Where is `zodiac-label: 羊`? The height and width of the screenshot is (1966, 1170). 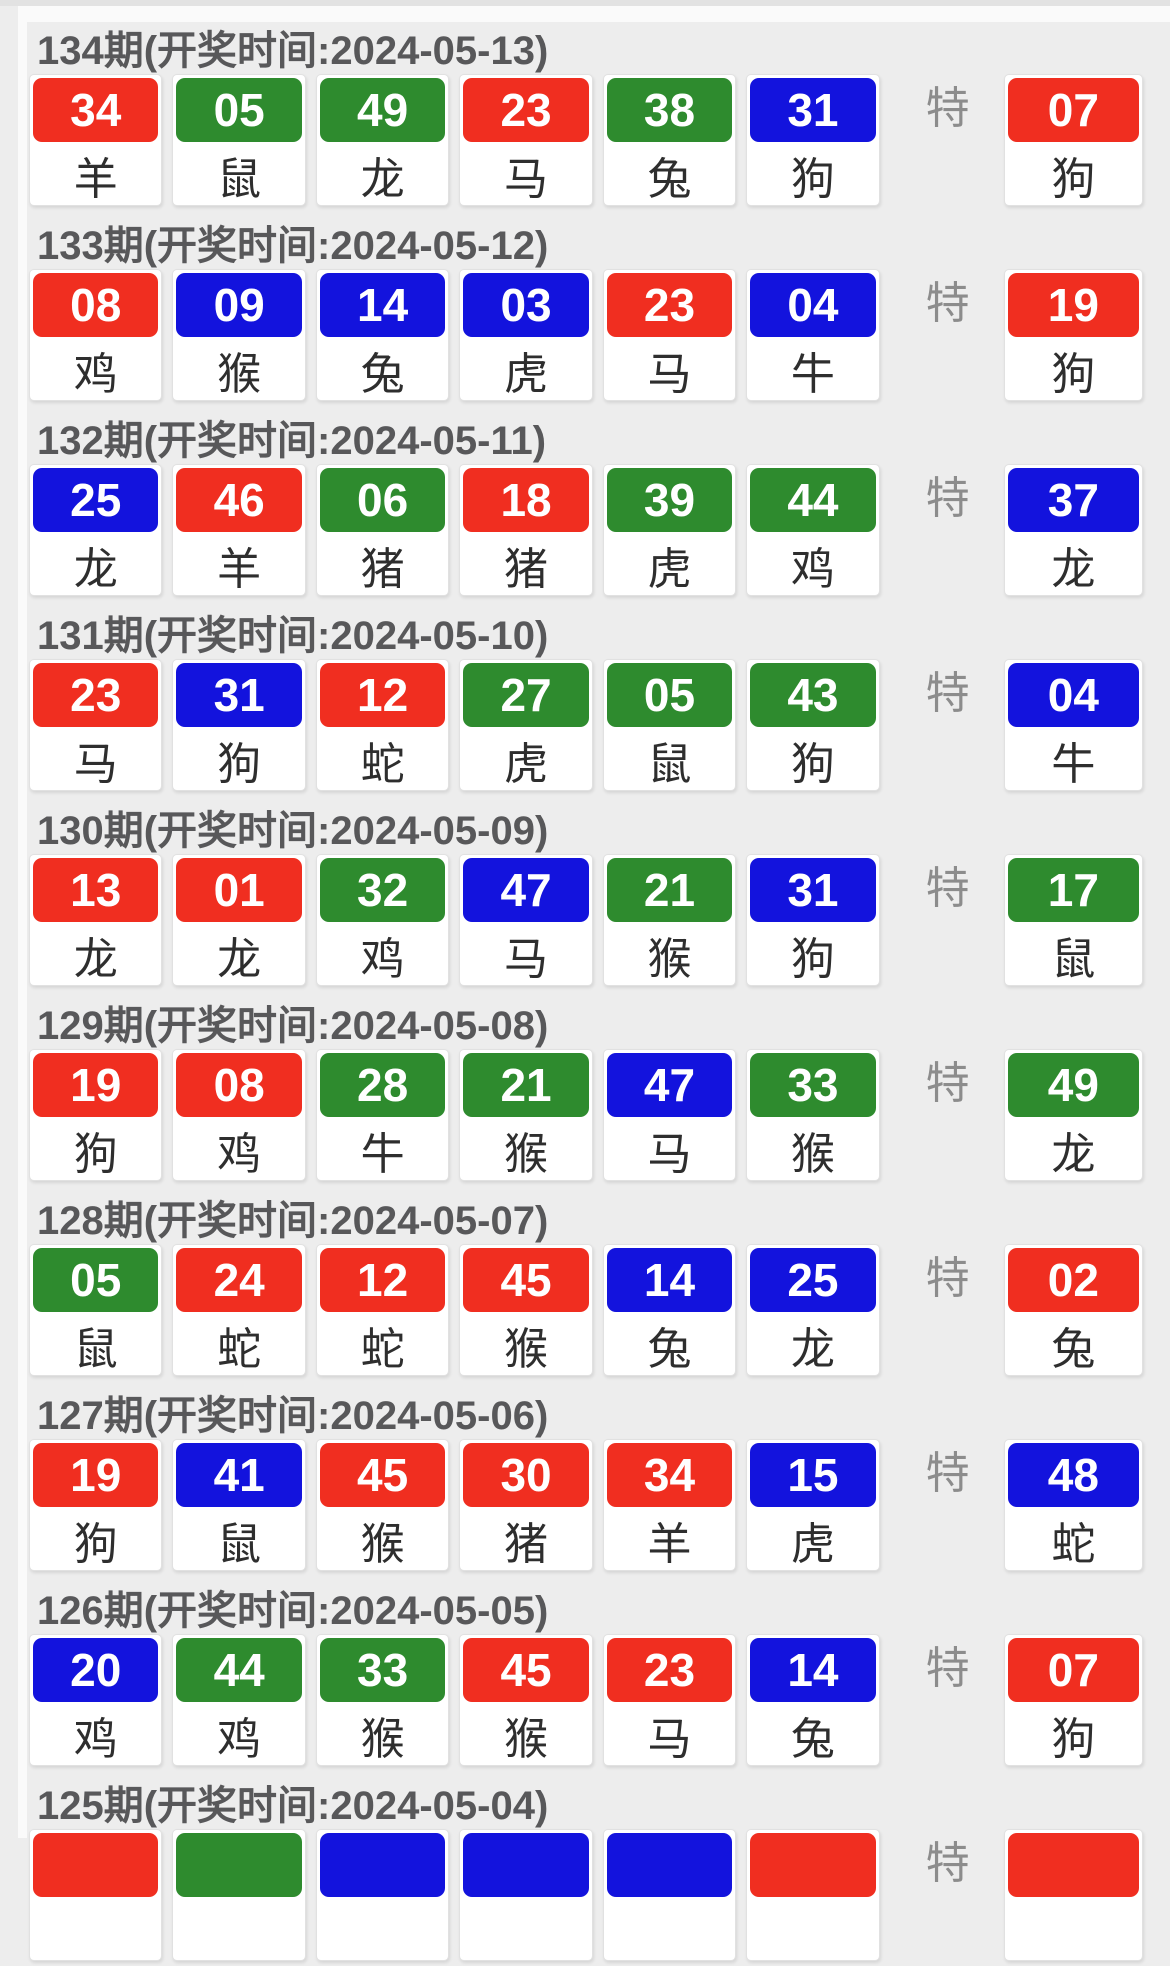
zodiac-label: 羊 is located at coordinates (669, 1544).